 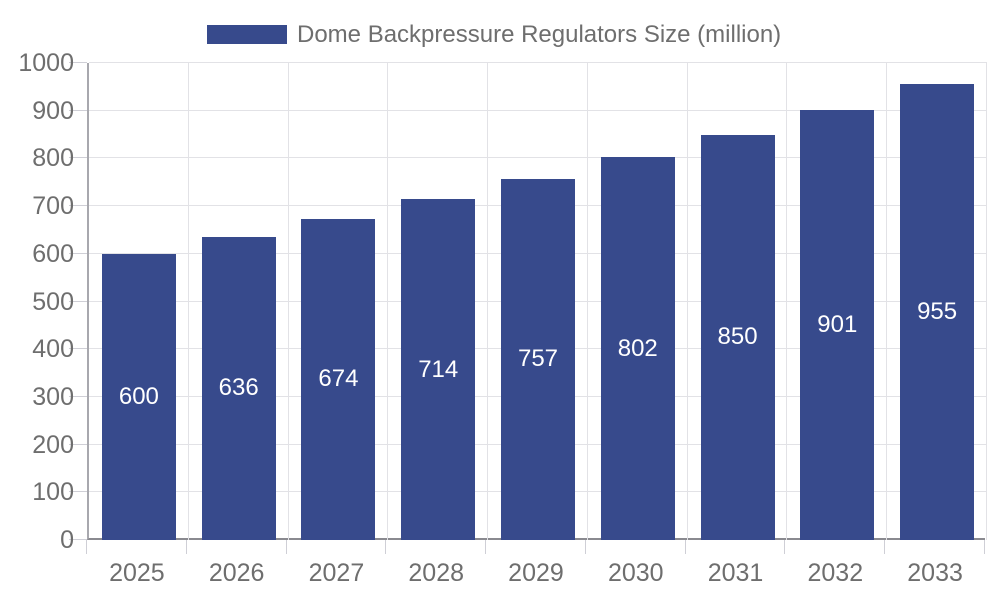 I want to click on bar-value-label: 802, so click(x=637, y=348).